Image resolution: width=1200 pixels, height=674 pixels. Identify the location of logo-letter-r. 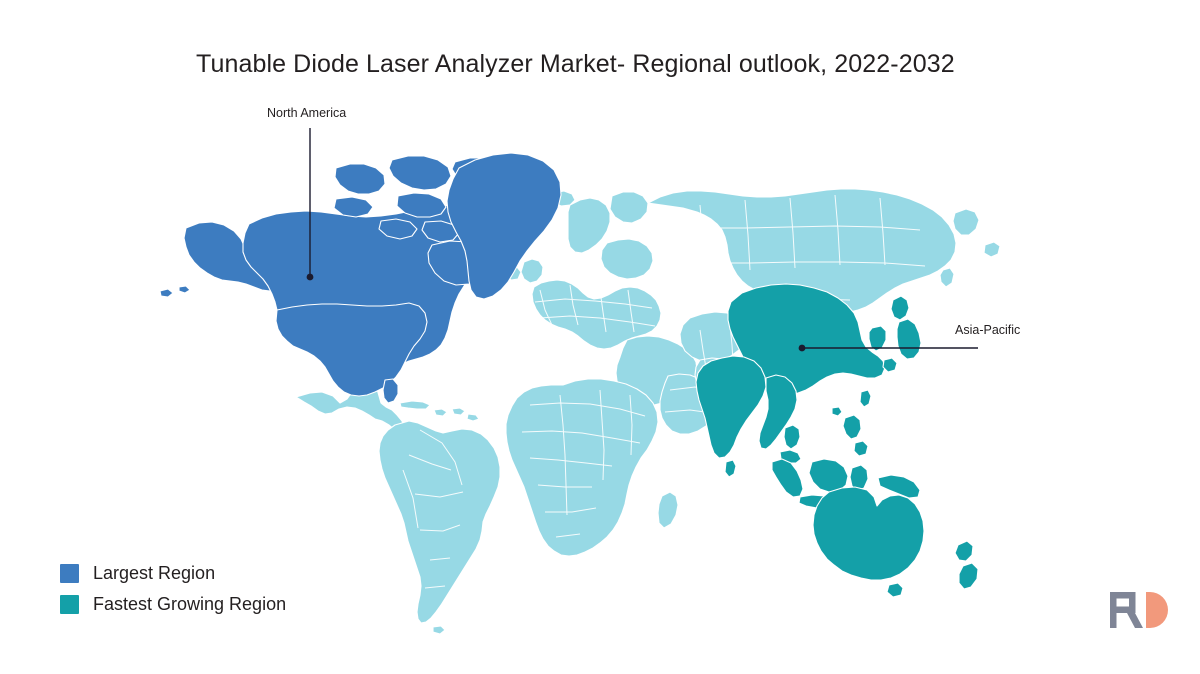
(1126, 610).